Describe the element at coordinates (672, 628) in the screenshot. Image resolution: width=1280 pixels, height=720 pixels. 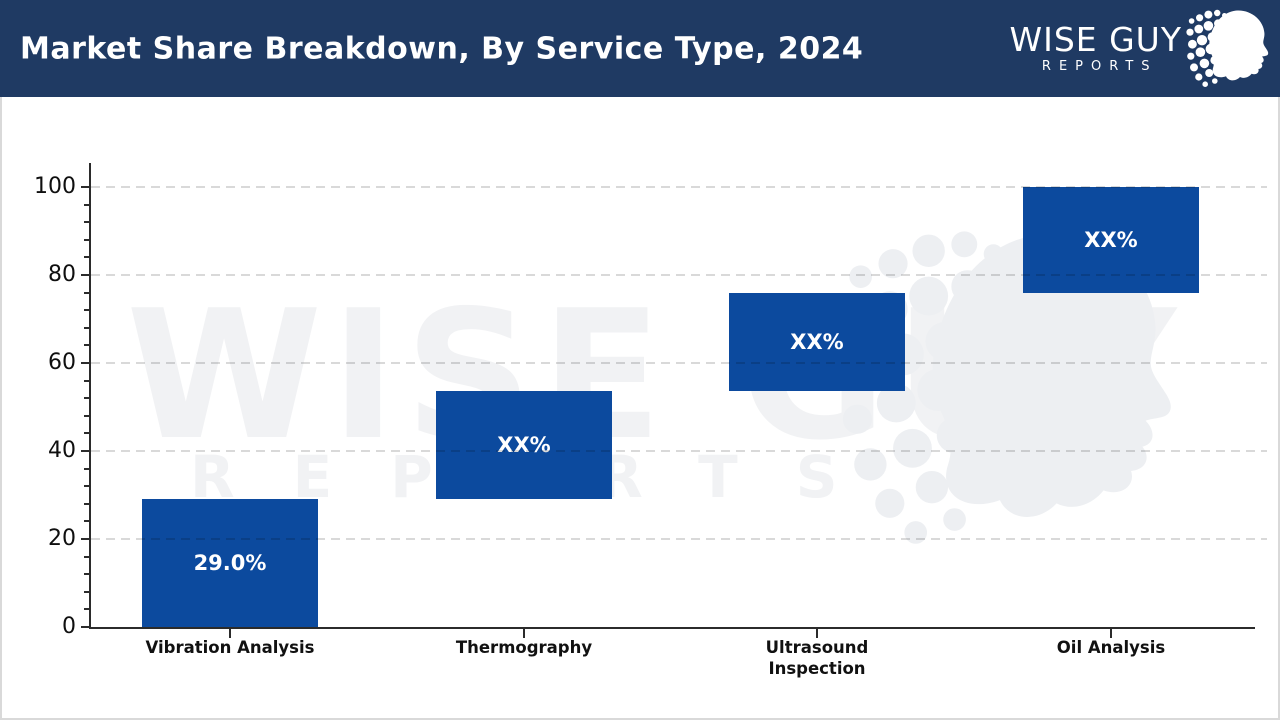
I see `x-axis-line` at that location.